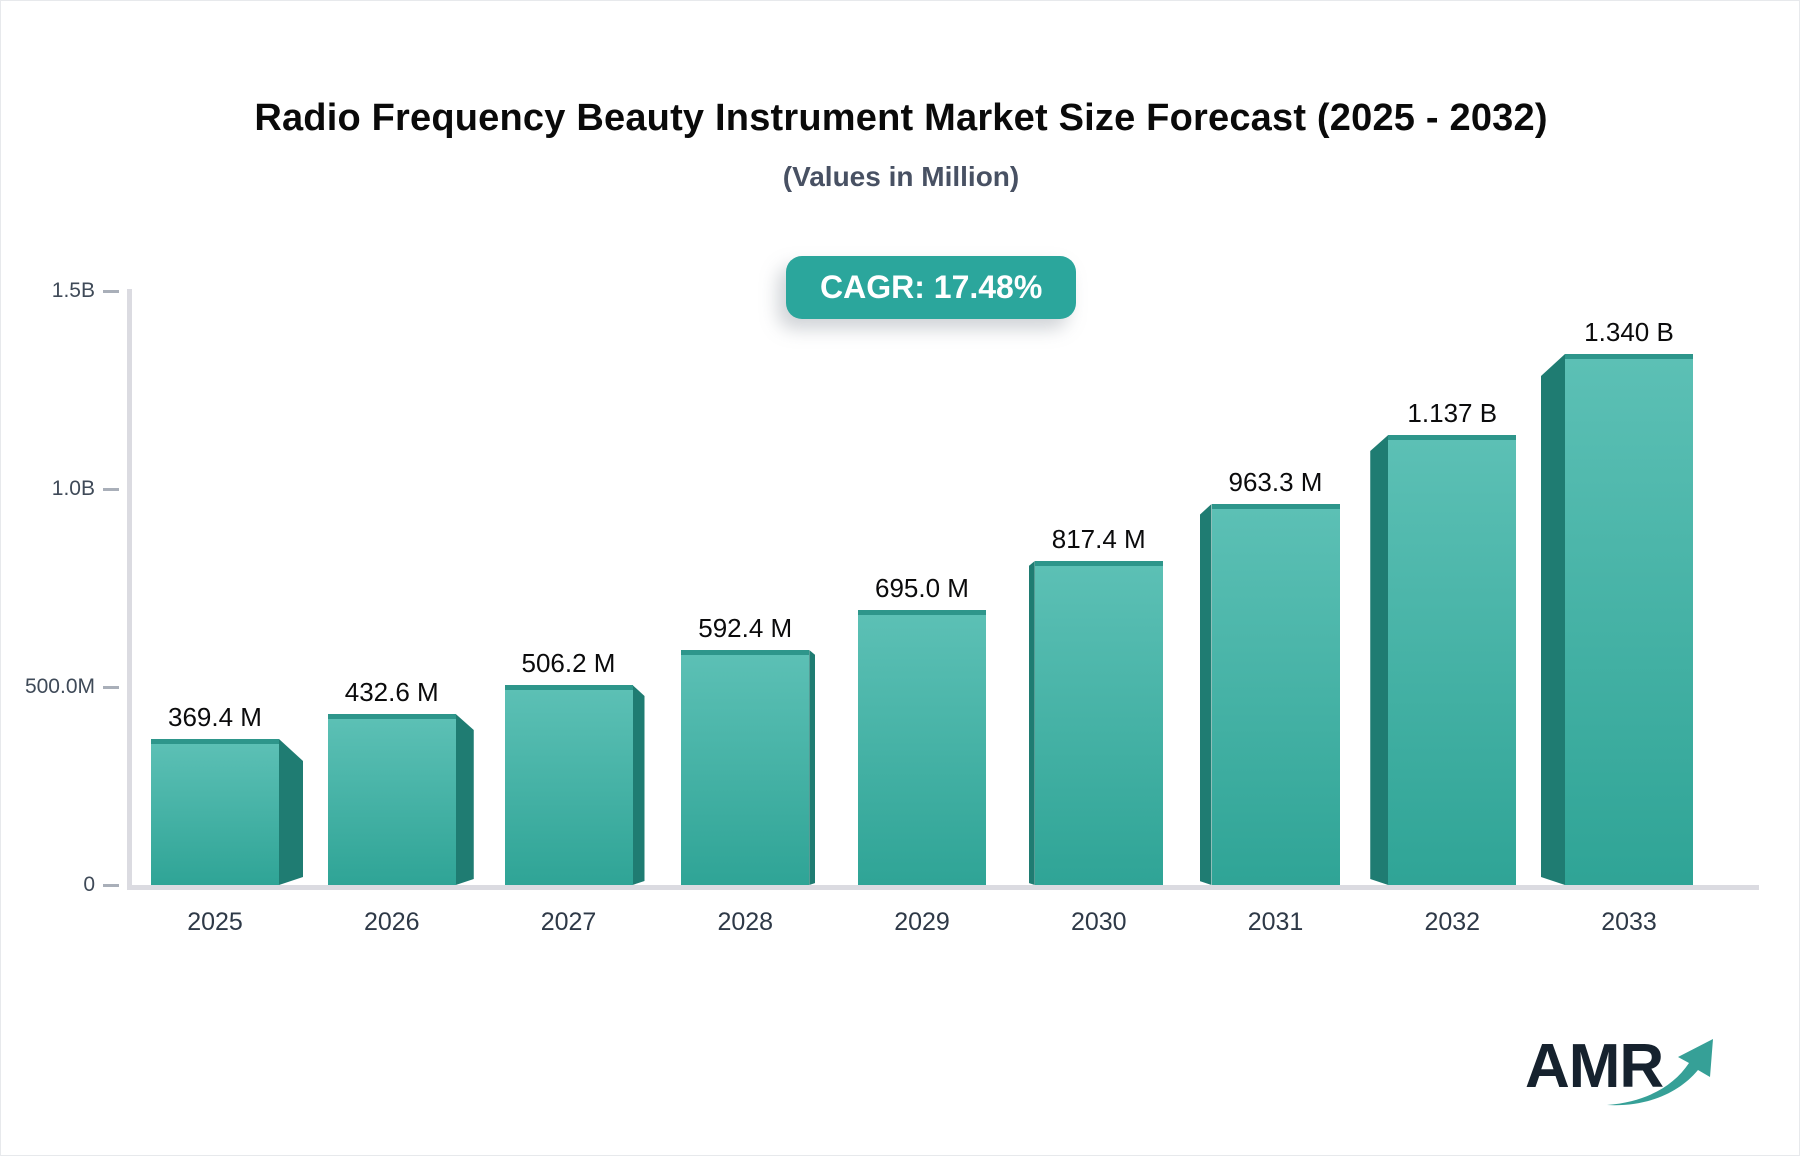  I want to click on x-axis-category-label: 2030, so click(1098, 922).